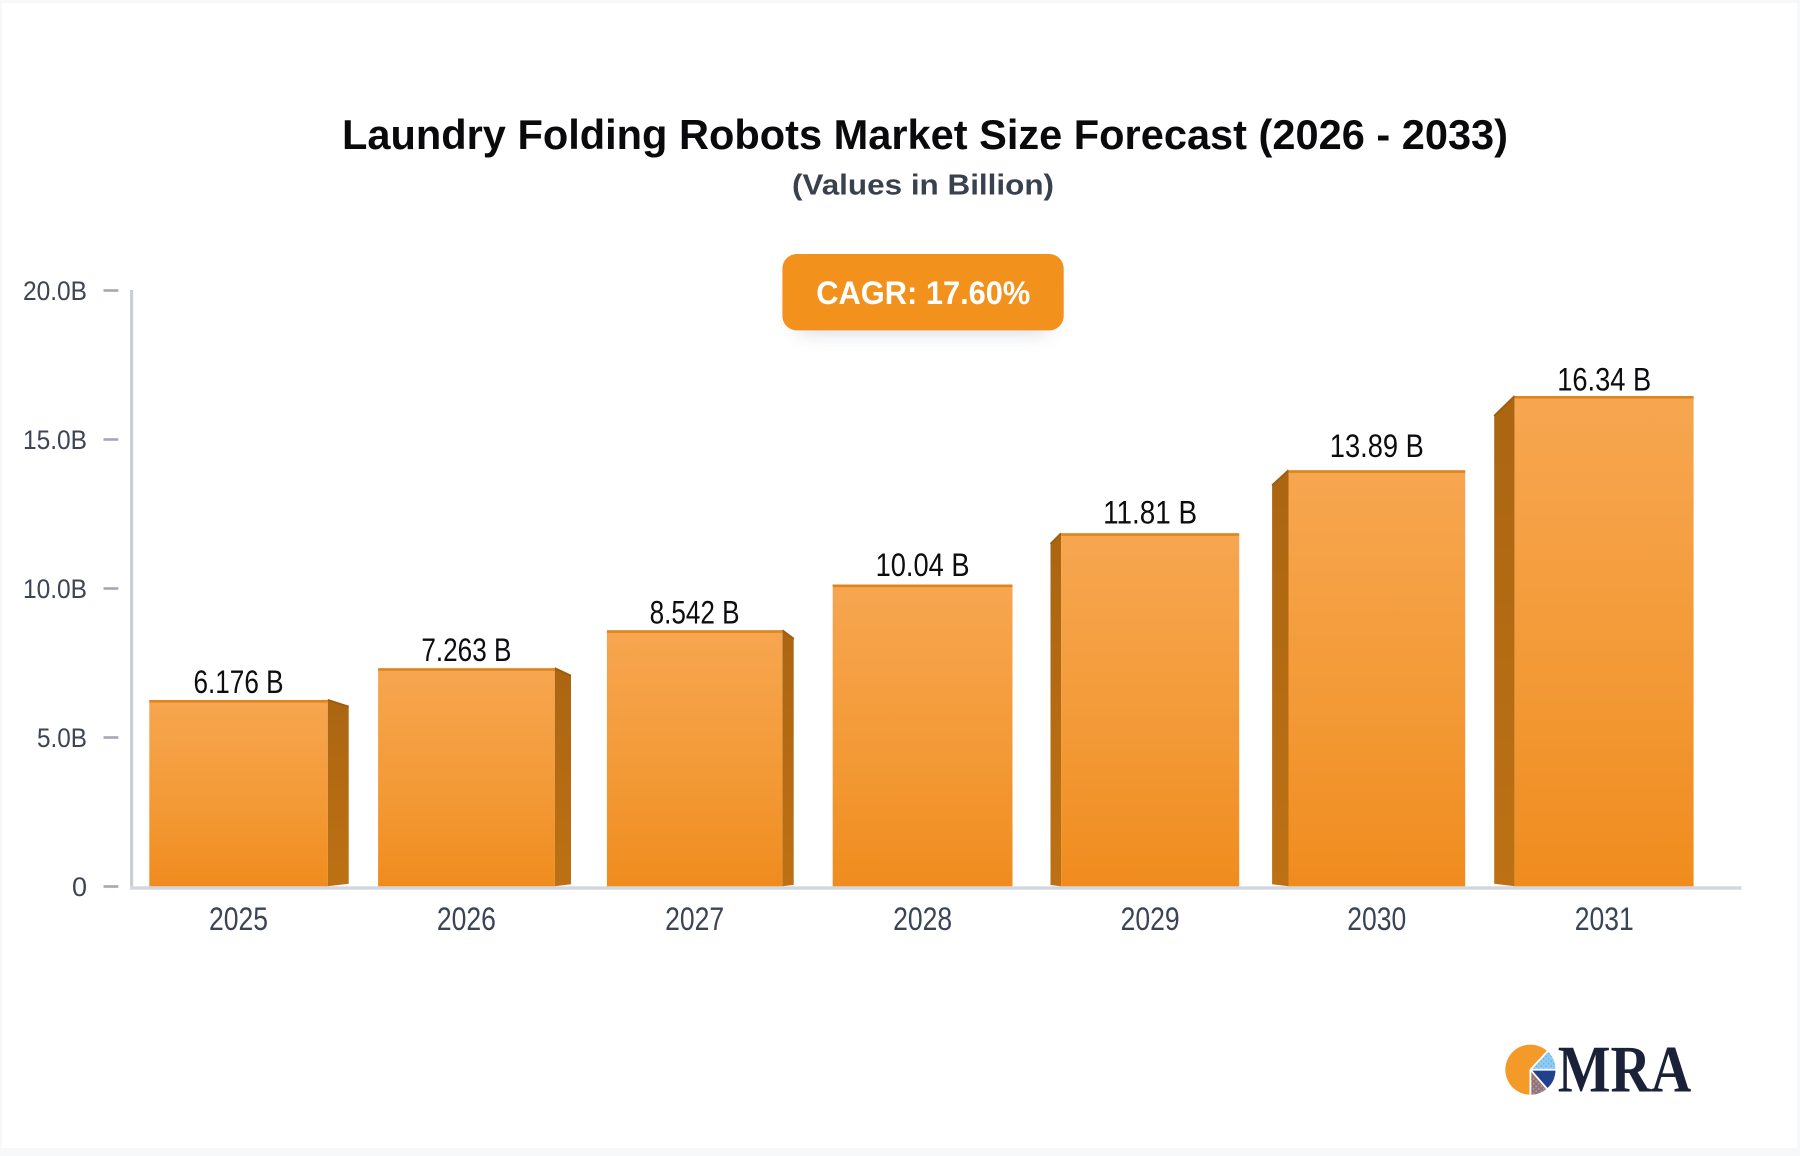  What do you see at coordinates (79, 887) in the screenshot?
I see `svg-text: 0` at bounding box center [79, 887].